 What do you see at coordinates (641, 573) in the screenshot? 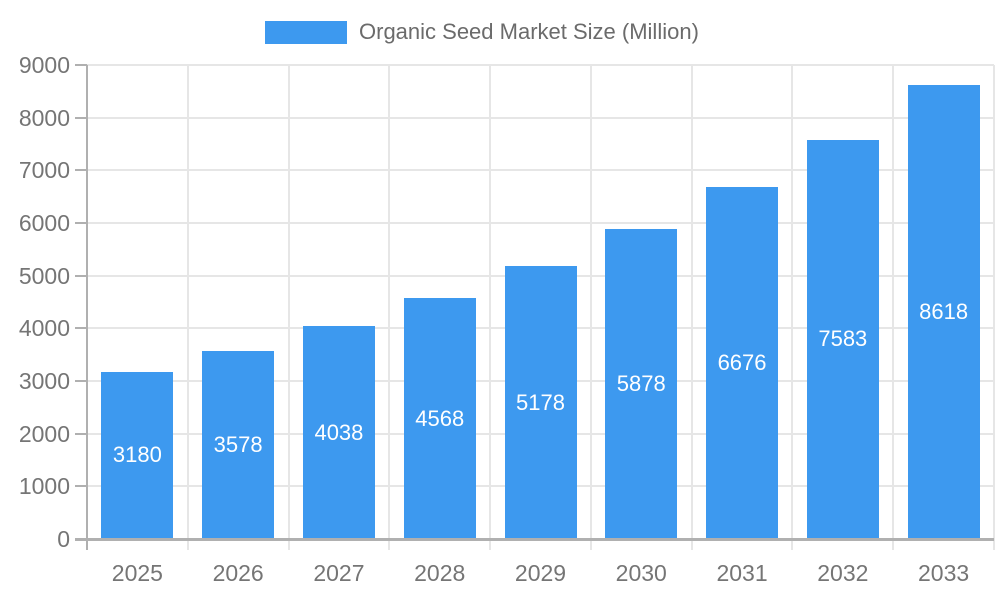
I see `x-axis-tick-label: 2030` at bounding box center [641, 573].